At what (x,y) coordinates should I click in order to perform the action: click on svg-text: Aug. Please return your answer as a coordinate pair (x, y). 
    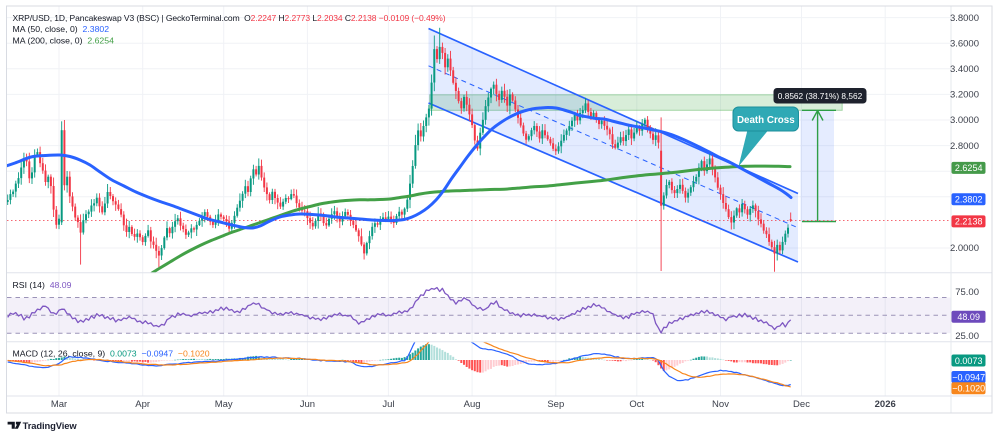
    Looking at the image, I should click on (472, 404).